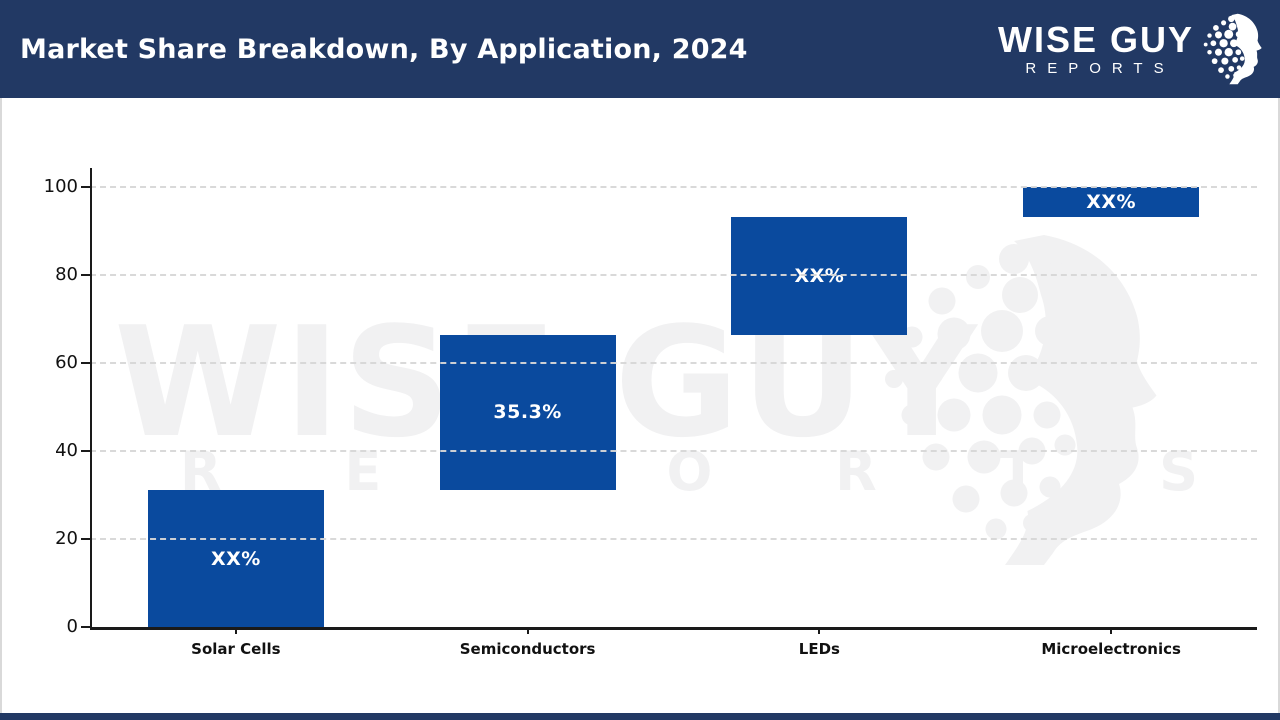  Describe the element at coordinates (673, 628) in the screenshot. I see `x-axis-line` at that location.